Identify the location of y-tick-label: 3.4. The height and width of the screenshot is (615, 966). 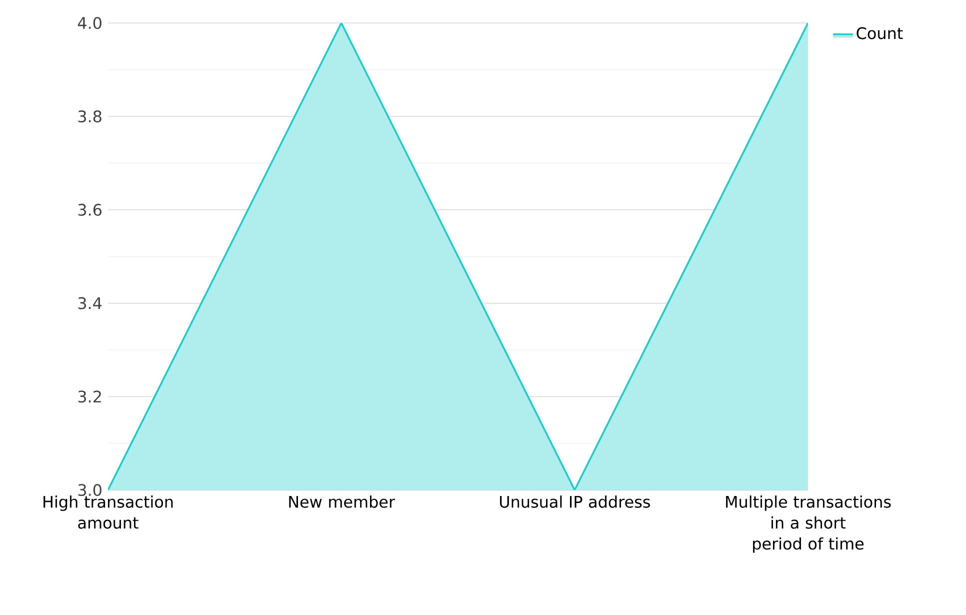
(90, 303).